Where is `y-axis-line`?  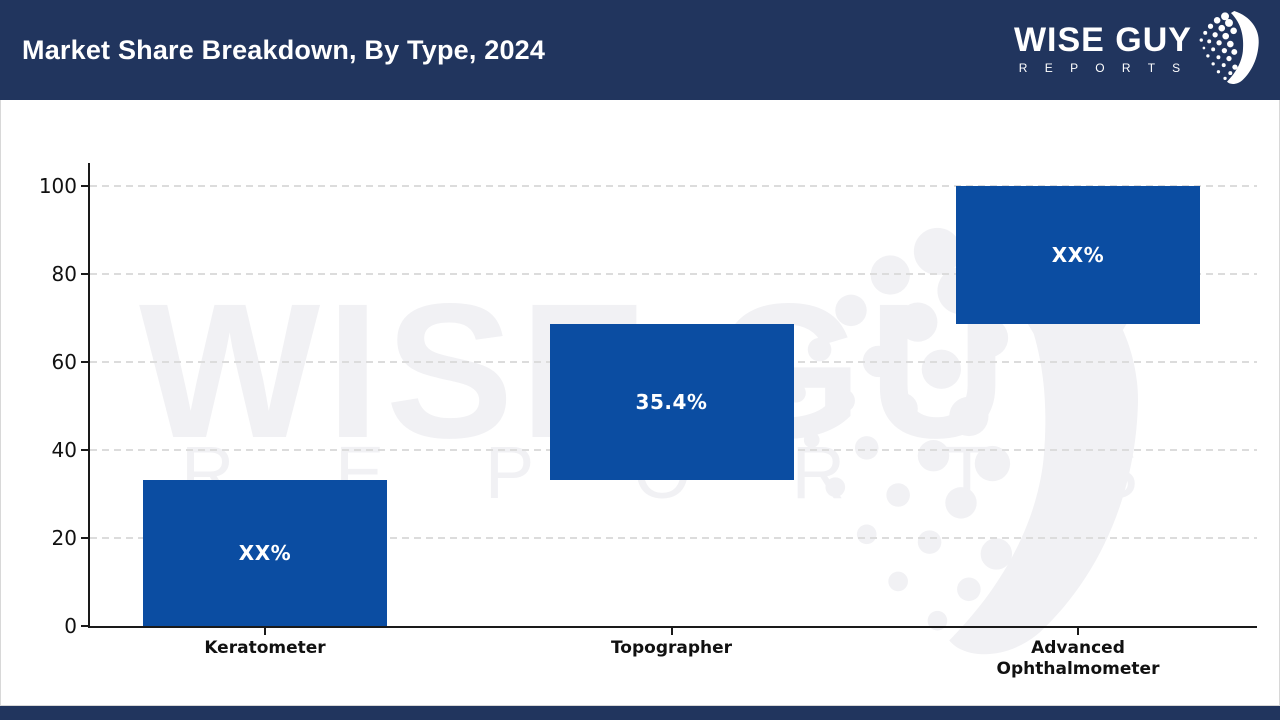 y-axis-line is located at coordinates (89, 395).